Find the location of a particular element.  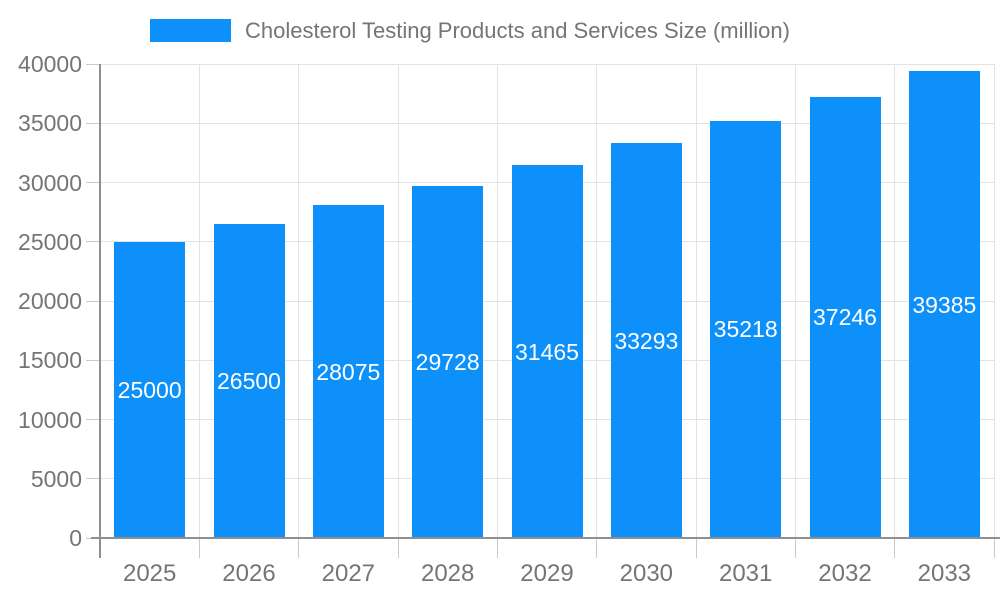

x-axis-tick-label: 2025 is located at coordinates (149, 573).